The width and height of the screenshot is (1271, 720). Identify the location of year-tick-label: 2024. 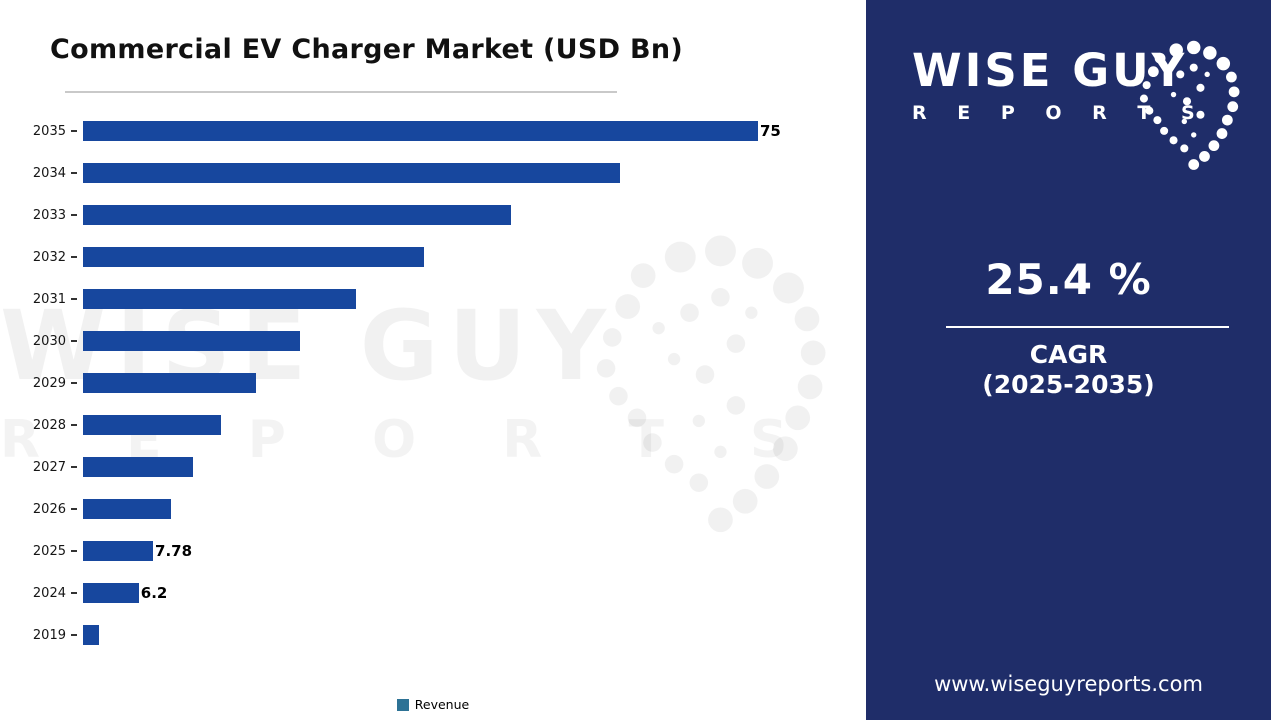
(49, 593).